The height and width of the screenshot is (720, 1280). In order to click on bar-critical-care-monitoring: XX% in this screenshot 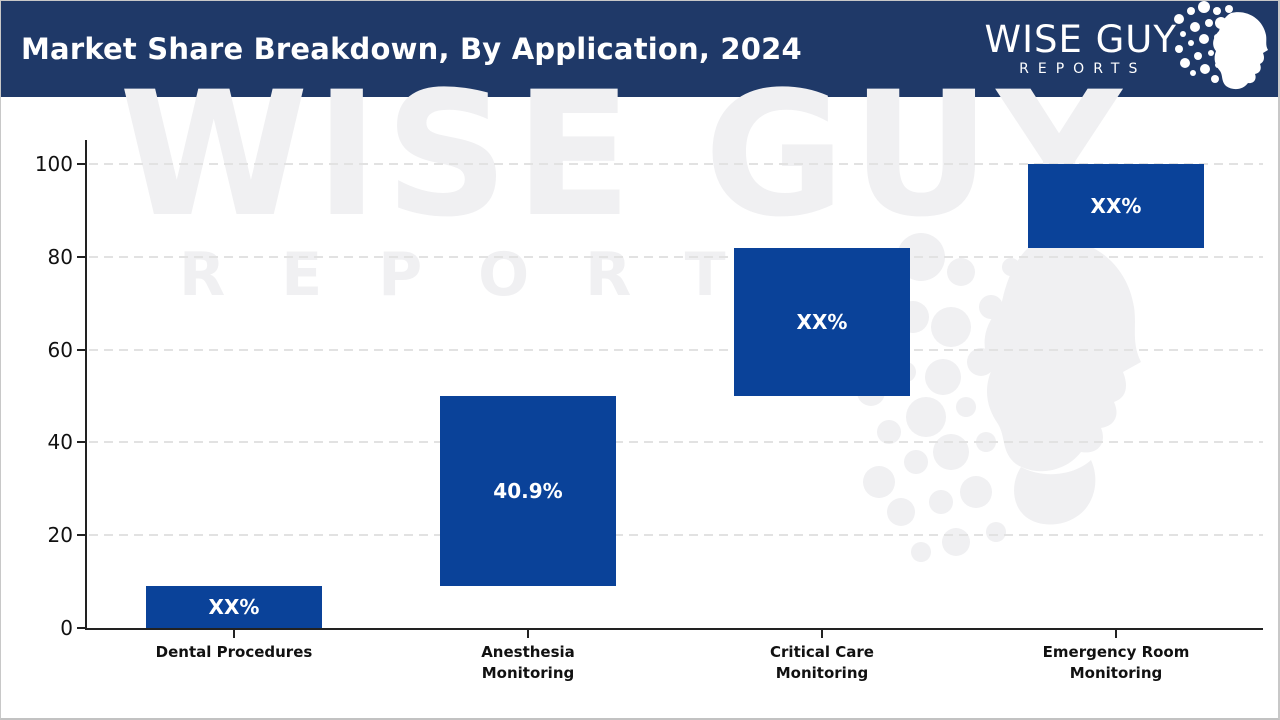, I will do `click(822, 322)`.